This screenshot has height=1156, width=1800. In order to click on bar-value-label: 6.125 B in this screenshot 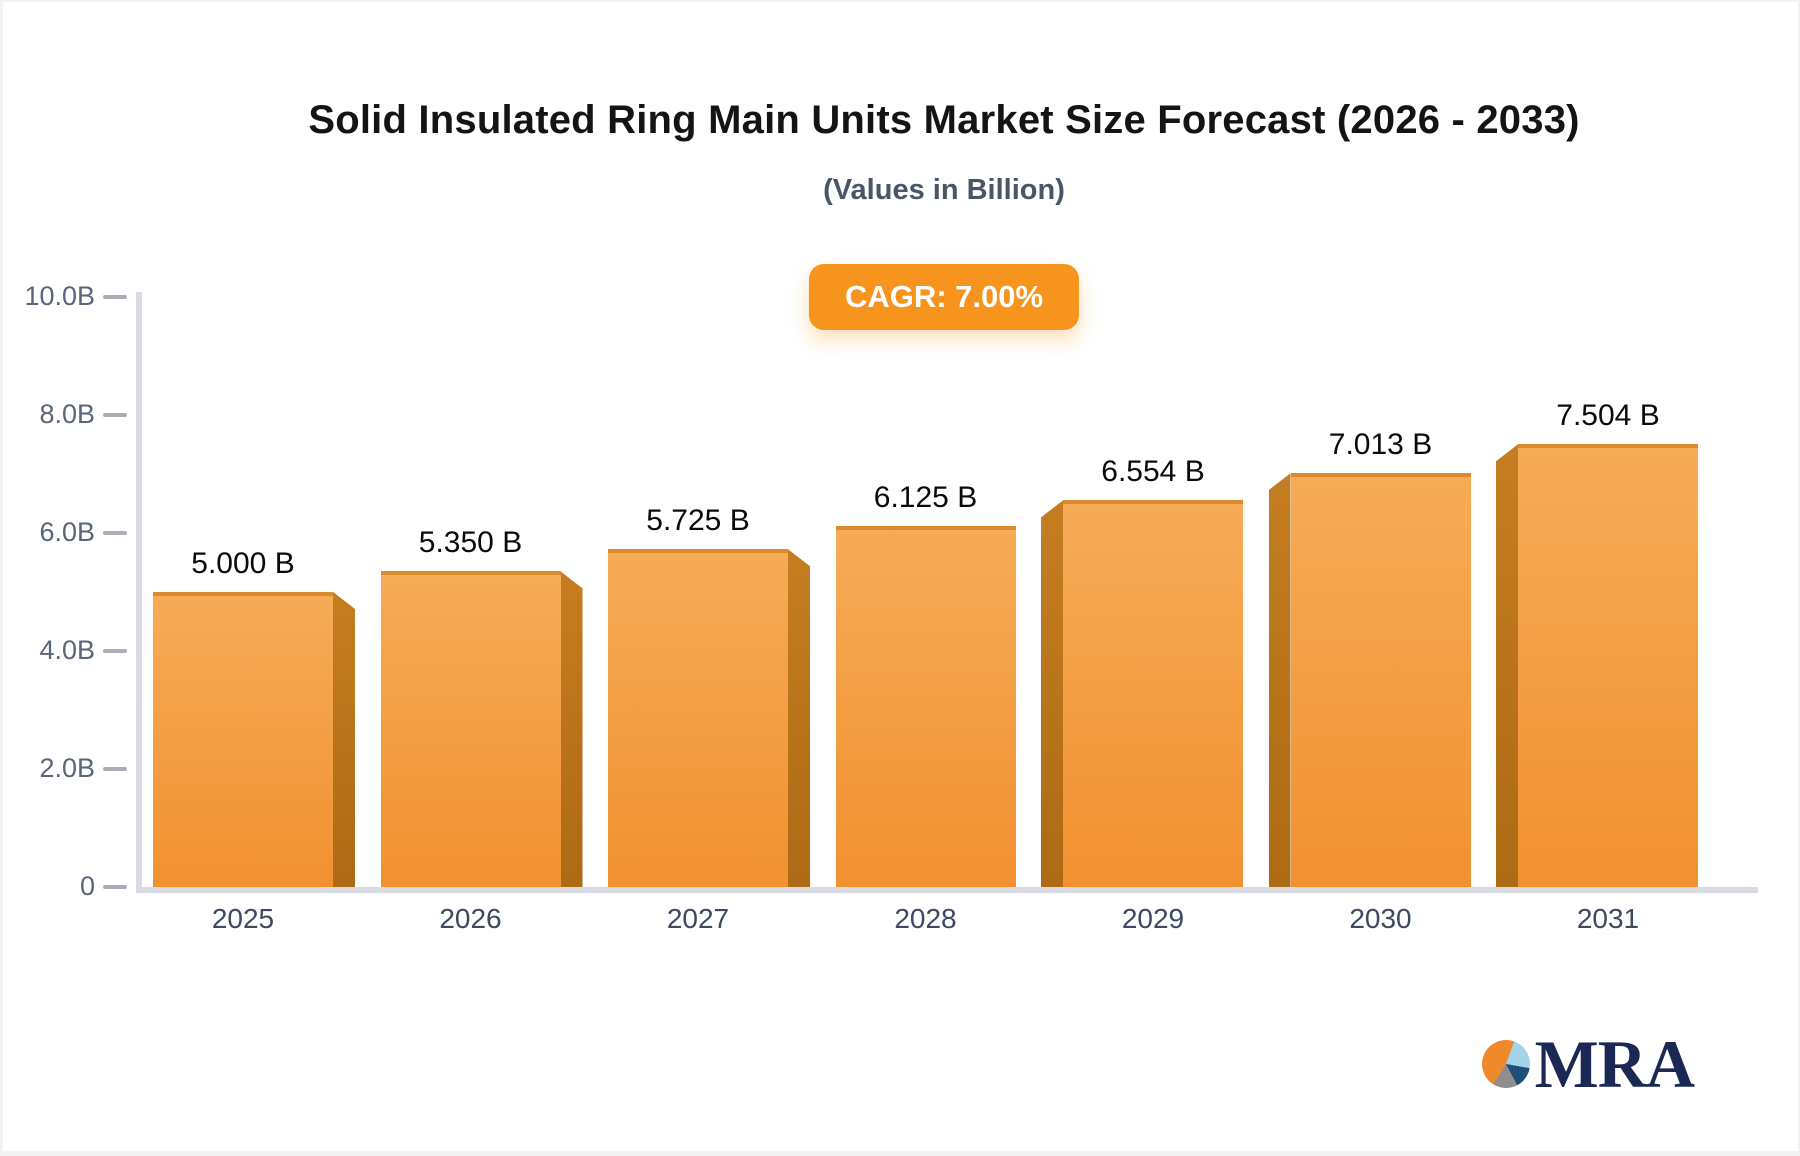, I will do `click(925, 497)`.